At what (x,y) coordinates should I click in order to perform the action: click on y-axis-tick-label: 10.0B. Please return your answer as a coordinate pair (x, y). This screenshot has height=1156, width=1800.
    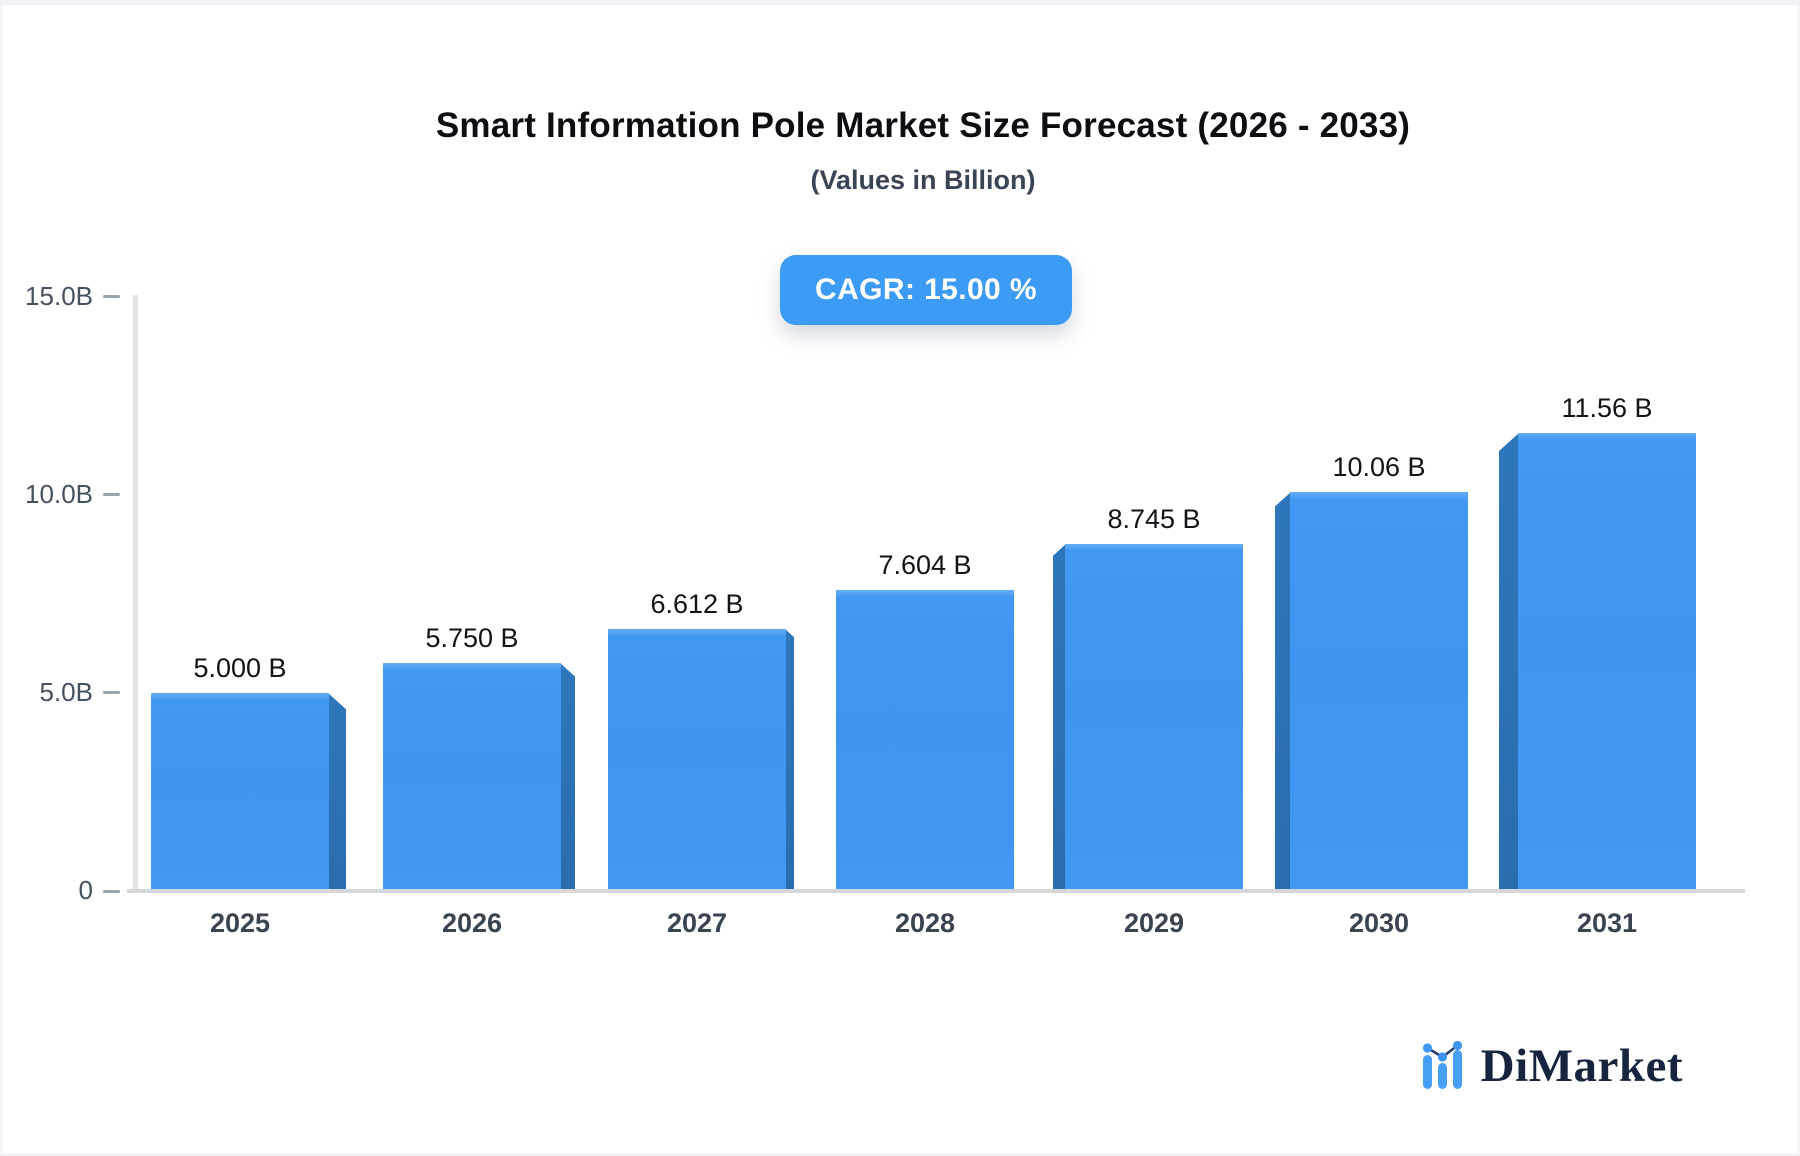
    Looking at the image, I should click on (59, 493).